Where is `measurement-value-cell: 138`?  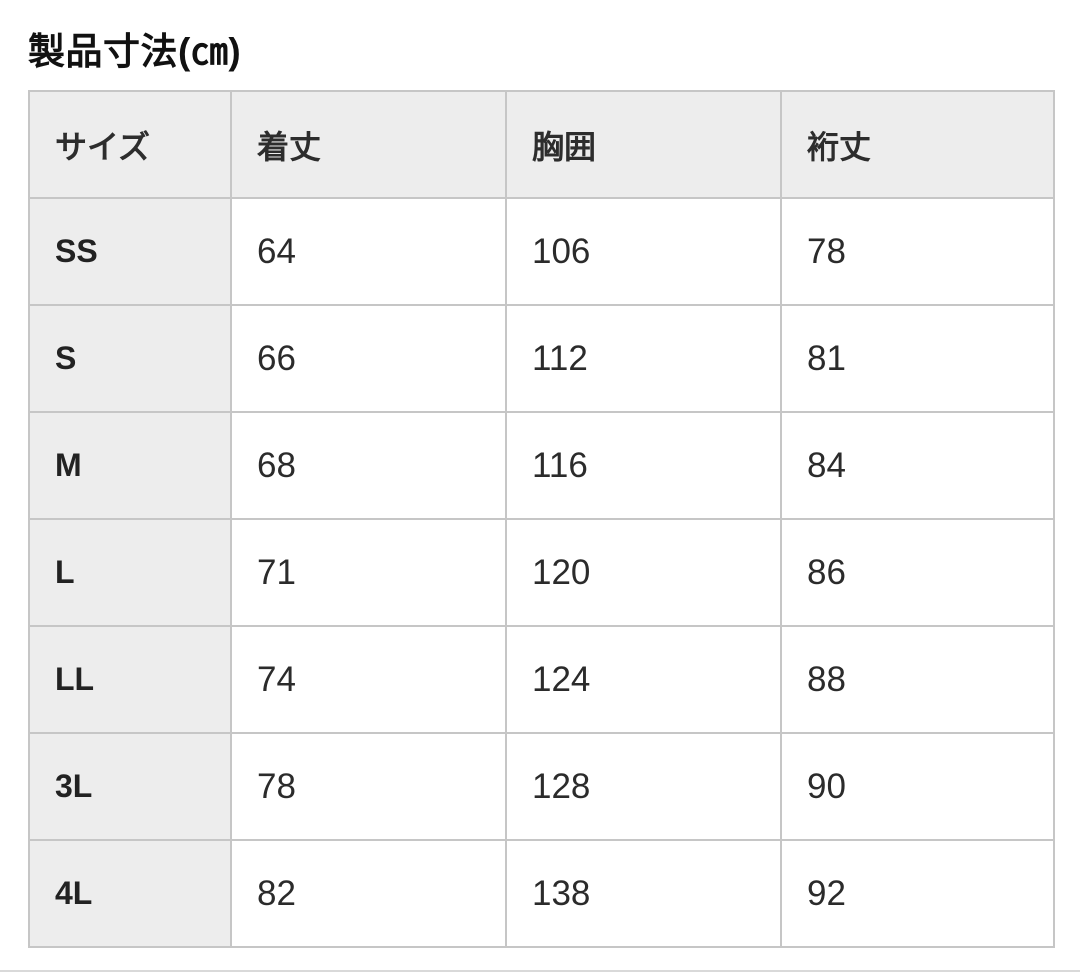
measurement-value-cell: 138 is located at coordinates (643, 894).